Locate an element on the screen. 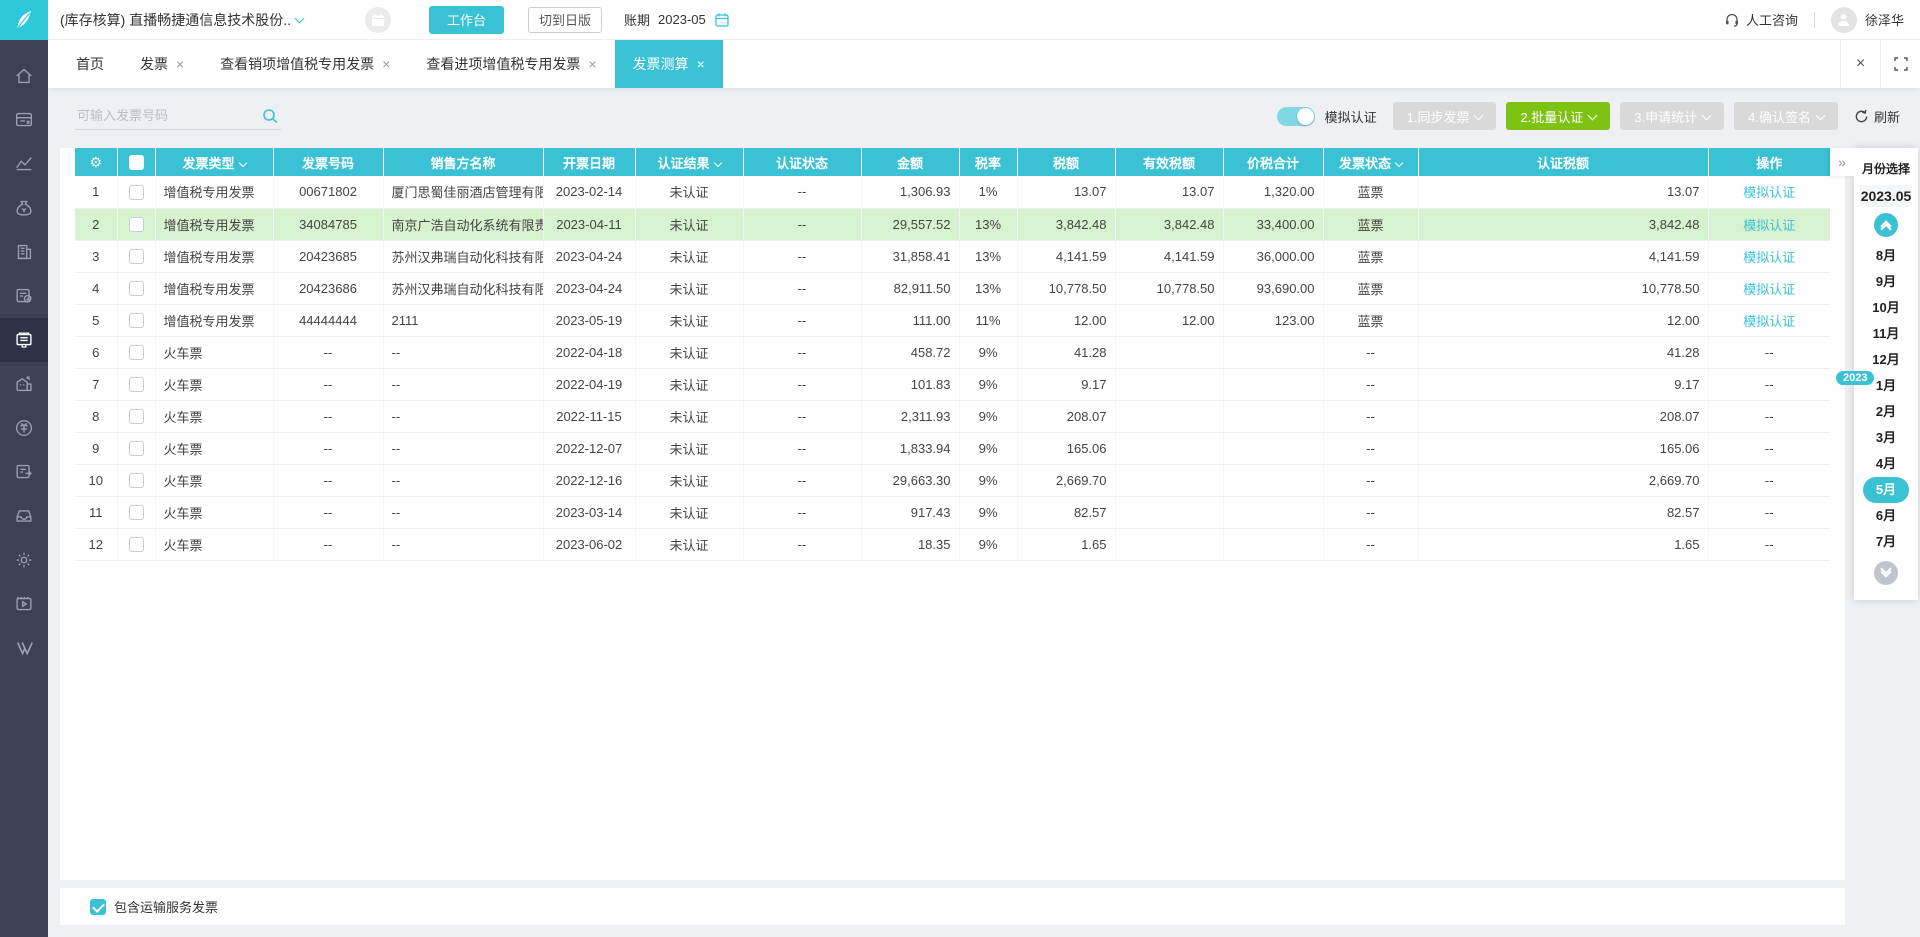 This screenshot has height=937, width=1920. month-item: 9月 is located at coordinates (1886, 281).